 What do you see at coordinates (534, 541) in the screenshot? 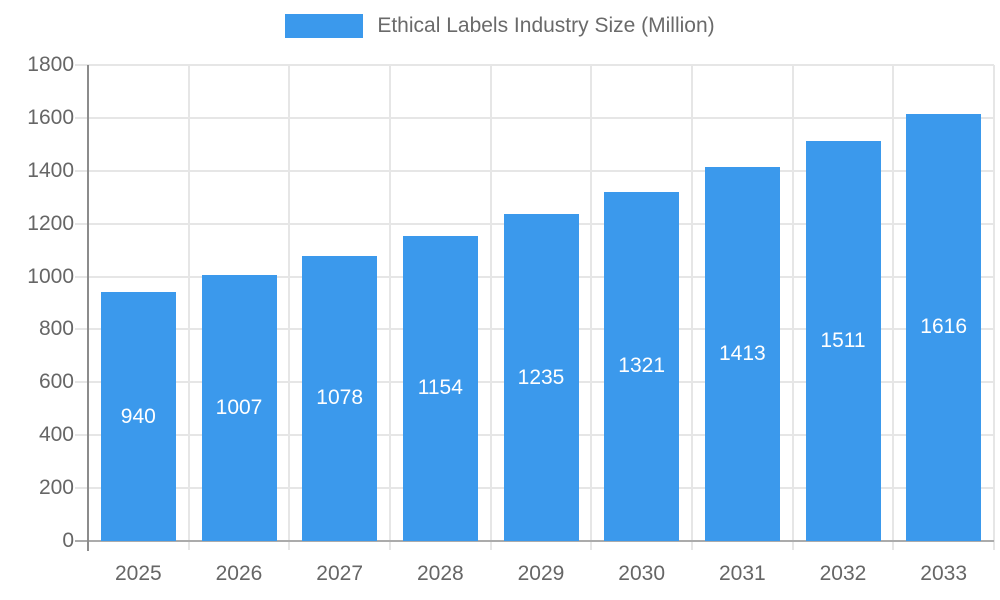
I see `x-axis-line` at bounding box center [534, 541].